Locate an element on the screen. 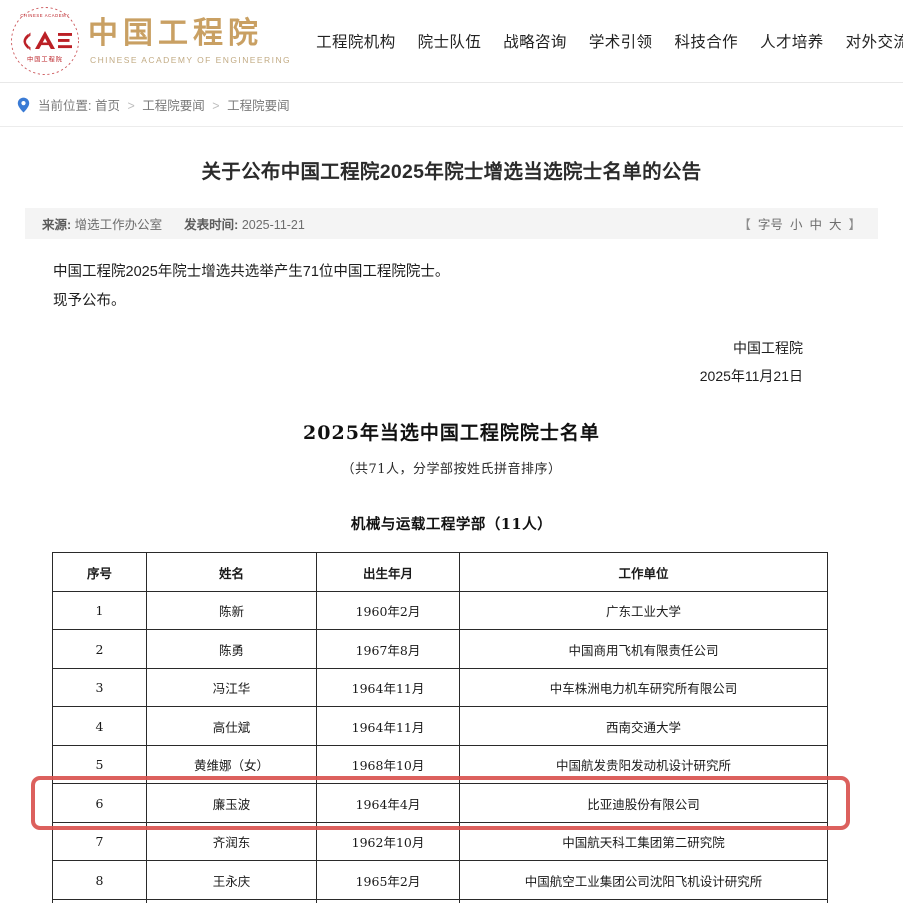 The width and height of the screenshot is (903, 903). cell-no: 9 is located at coordinates (99, 900).